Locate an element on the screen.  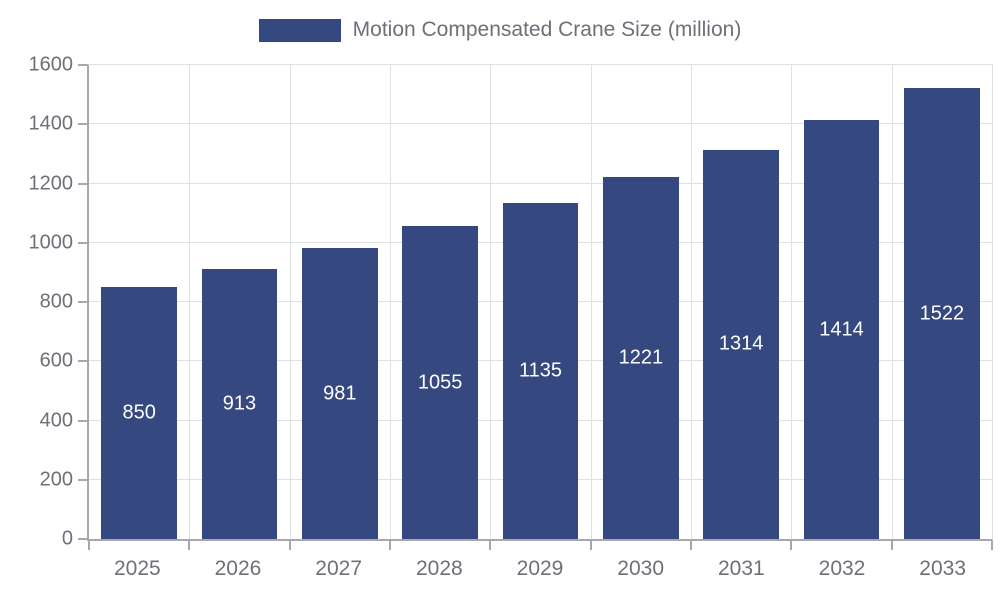
y-tick-label: 600 is located at coordinates (56, 360).